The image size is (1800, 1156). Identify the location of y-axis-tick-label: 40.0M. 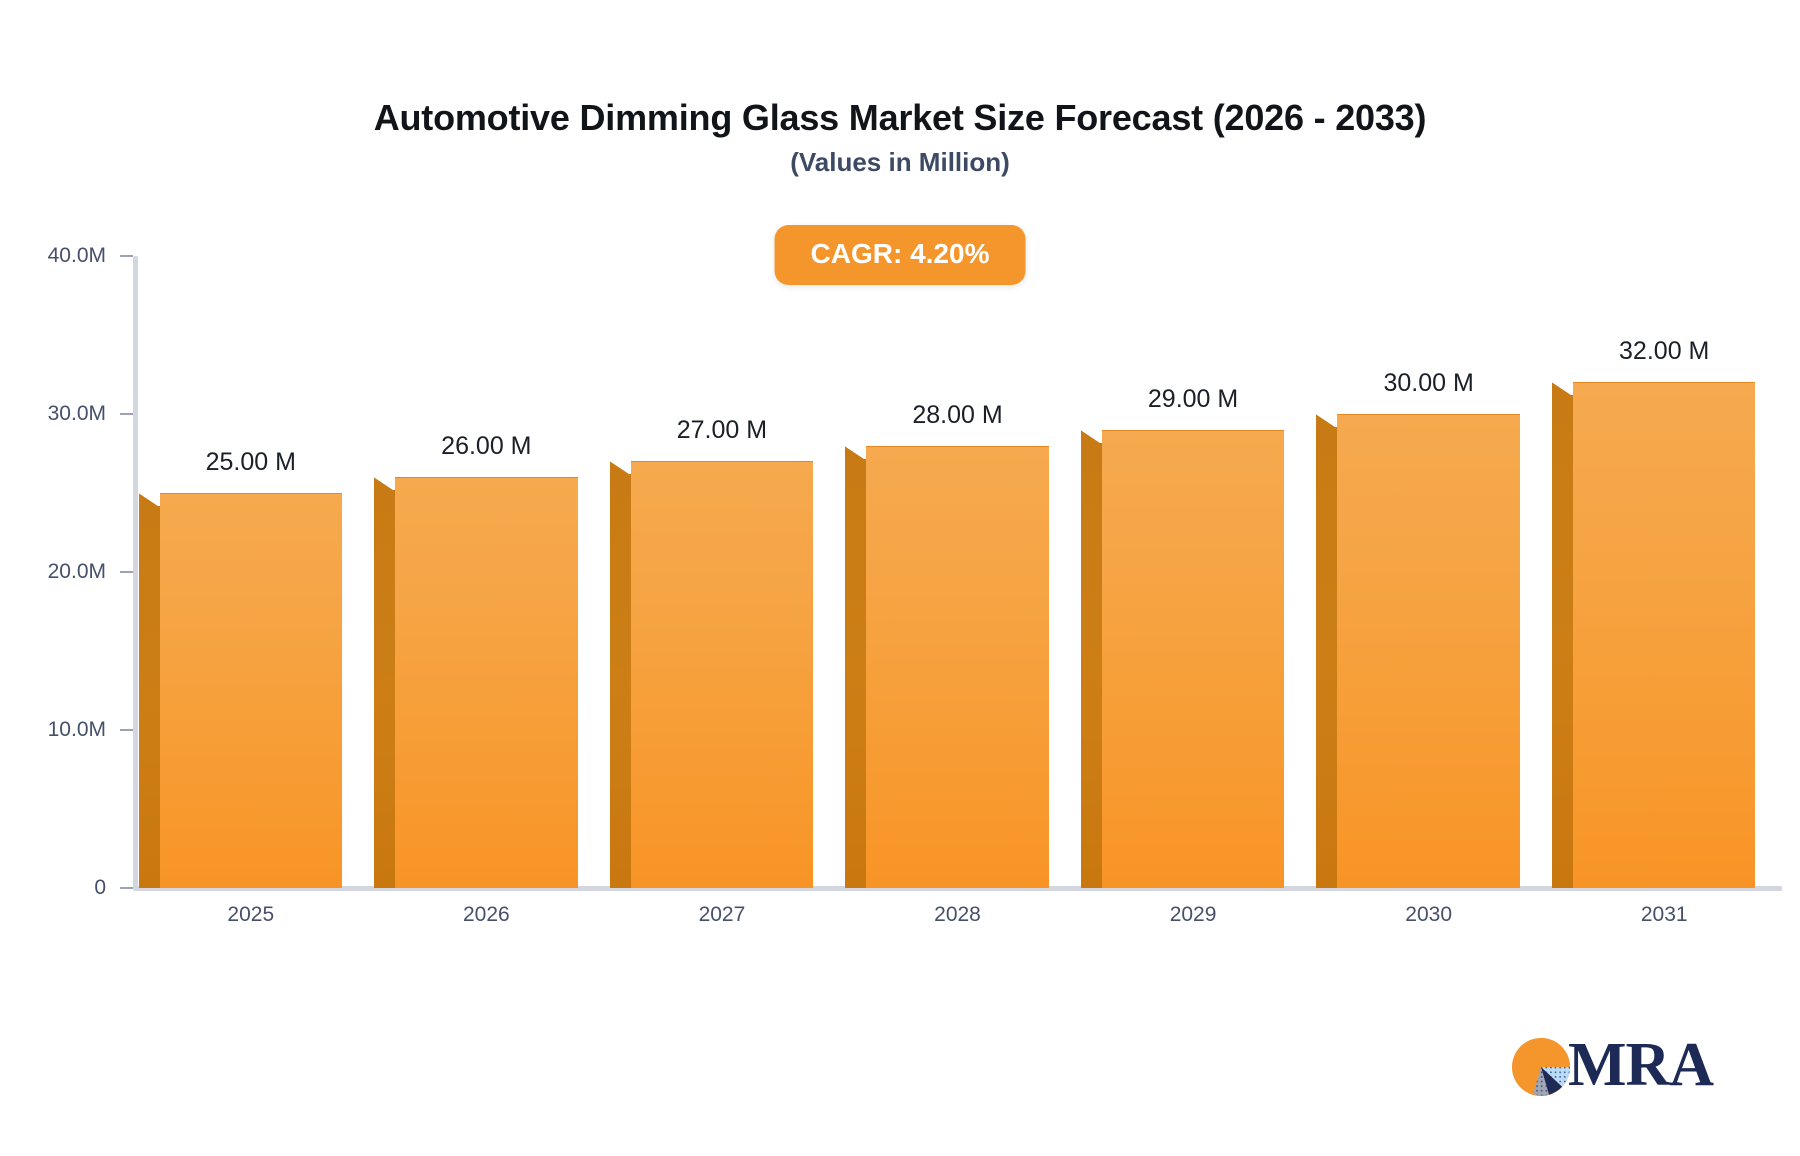
(76, 255).